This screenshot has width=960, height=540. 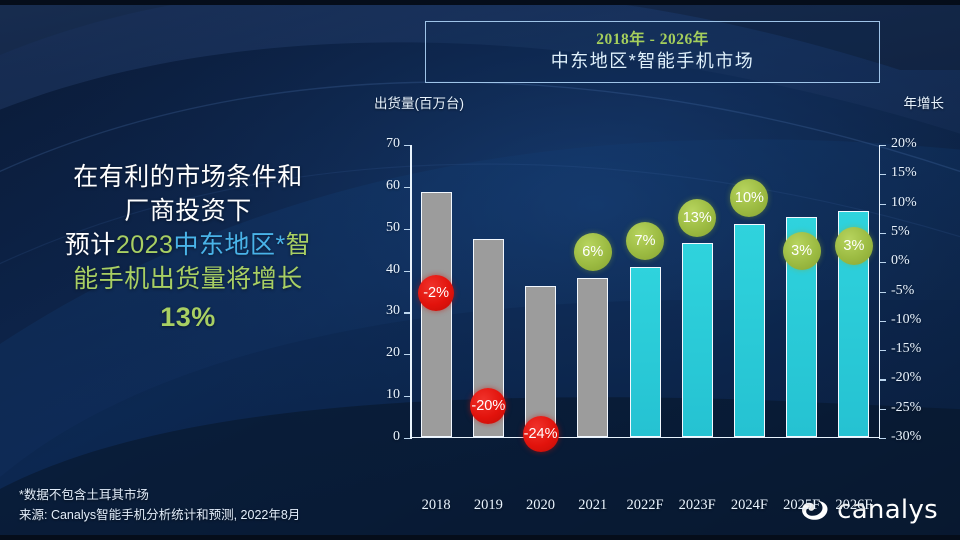 I want to click on growth-bubble-negative: -24%, so click(x=540, y=433).